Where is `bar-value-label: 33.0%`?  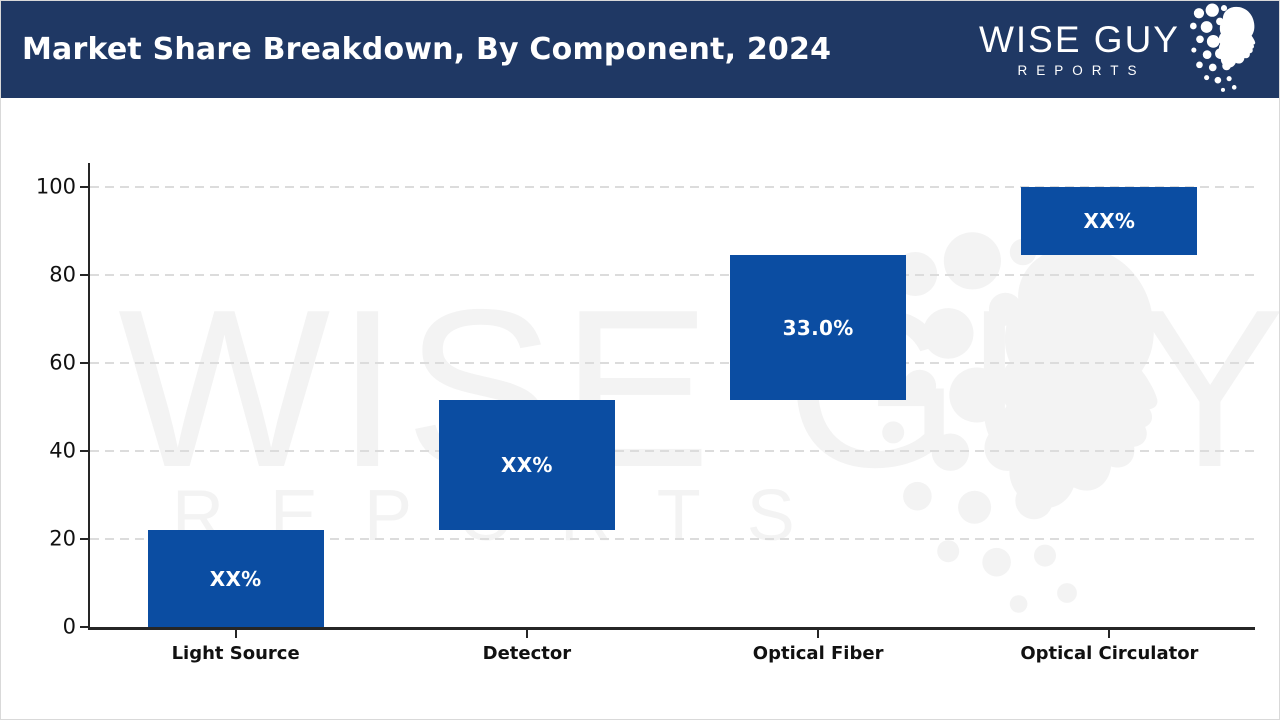 bar-value-label: 33.0% is located at coordinates (818, 327).